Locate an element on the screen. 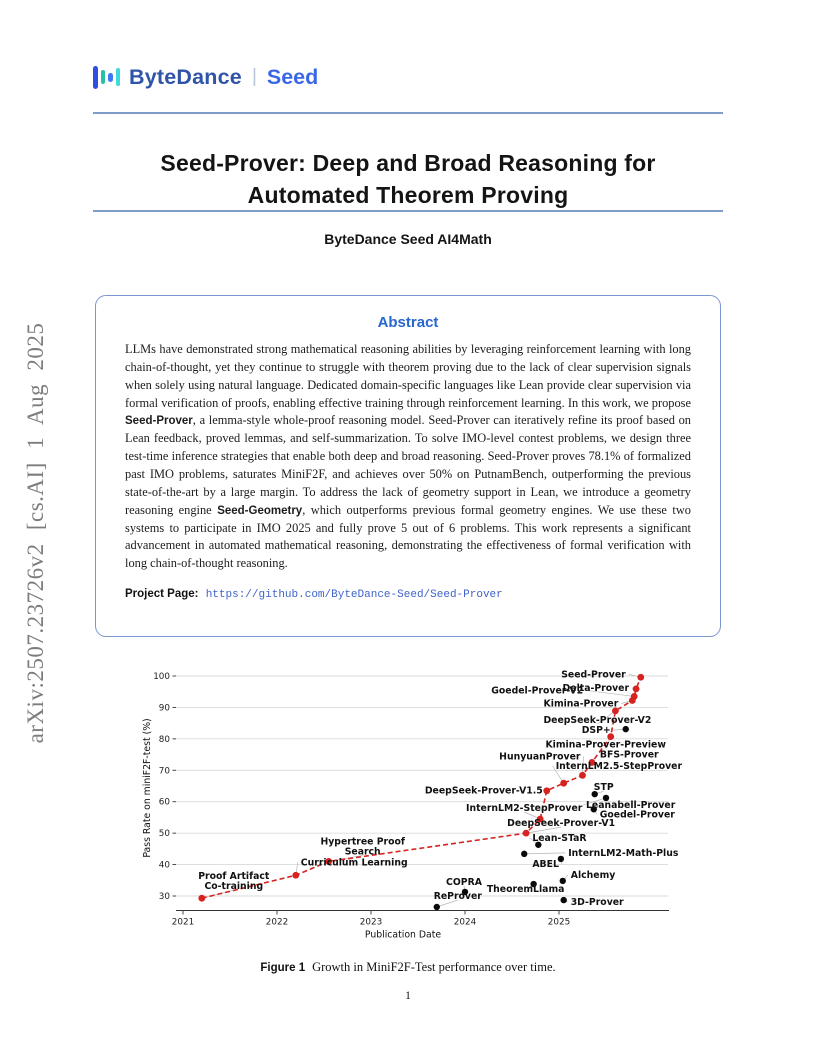  point-label-InternLM2-StepProver: InternLM2-StepProver is located at coordinates (524, 808).